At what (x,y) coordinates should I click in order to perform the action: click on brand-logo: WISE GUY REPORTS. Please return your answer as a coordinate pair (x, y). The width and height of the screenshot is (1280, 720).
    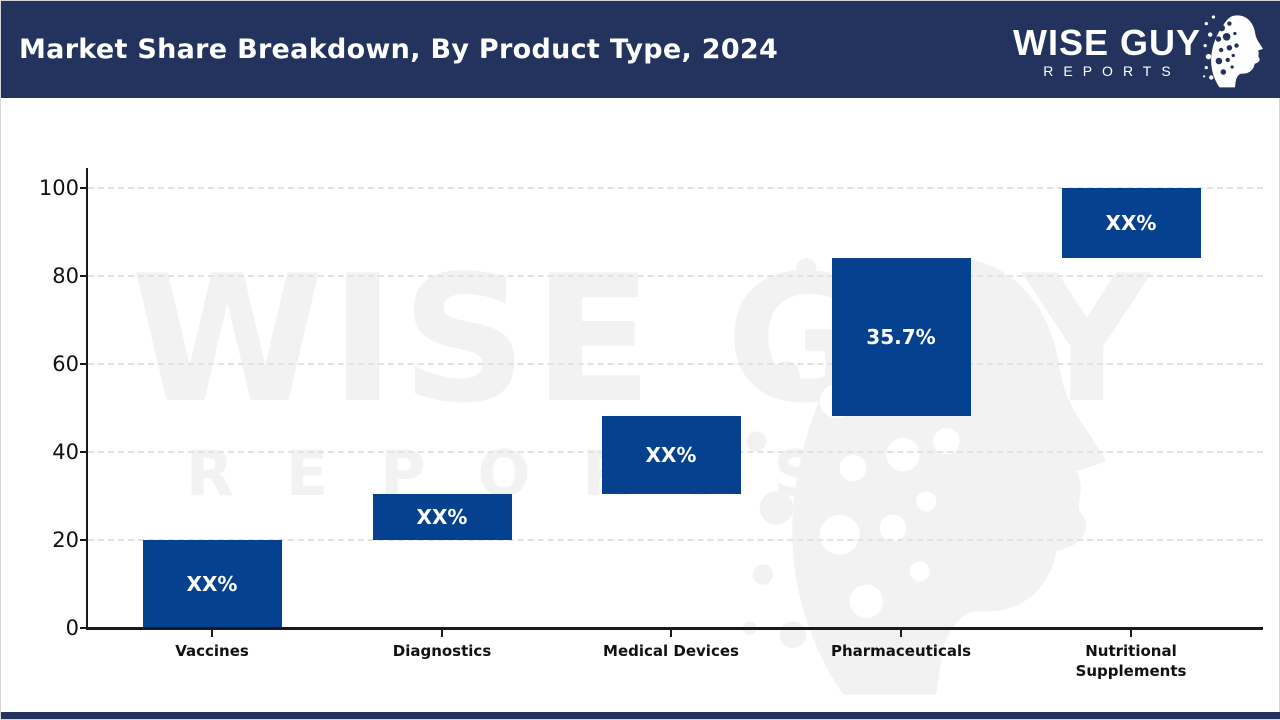
    Looking at the image, I should click on (1141, 50).